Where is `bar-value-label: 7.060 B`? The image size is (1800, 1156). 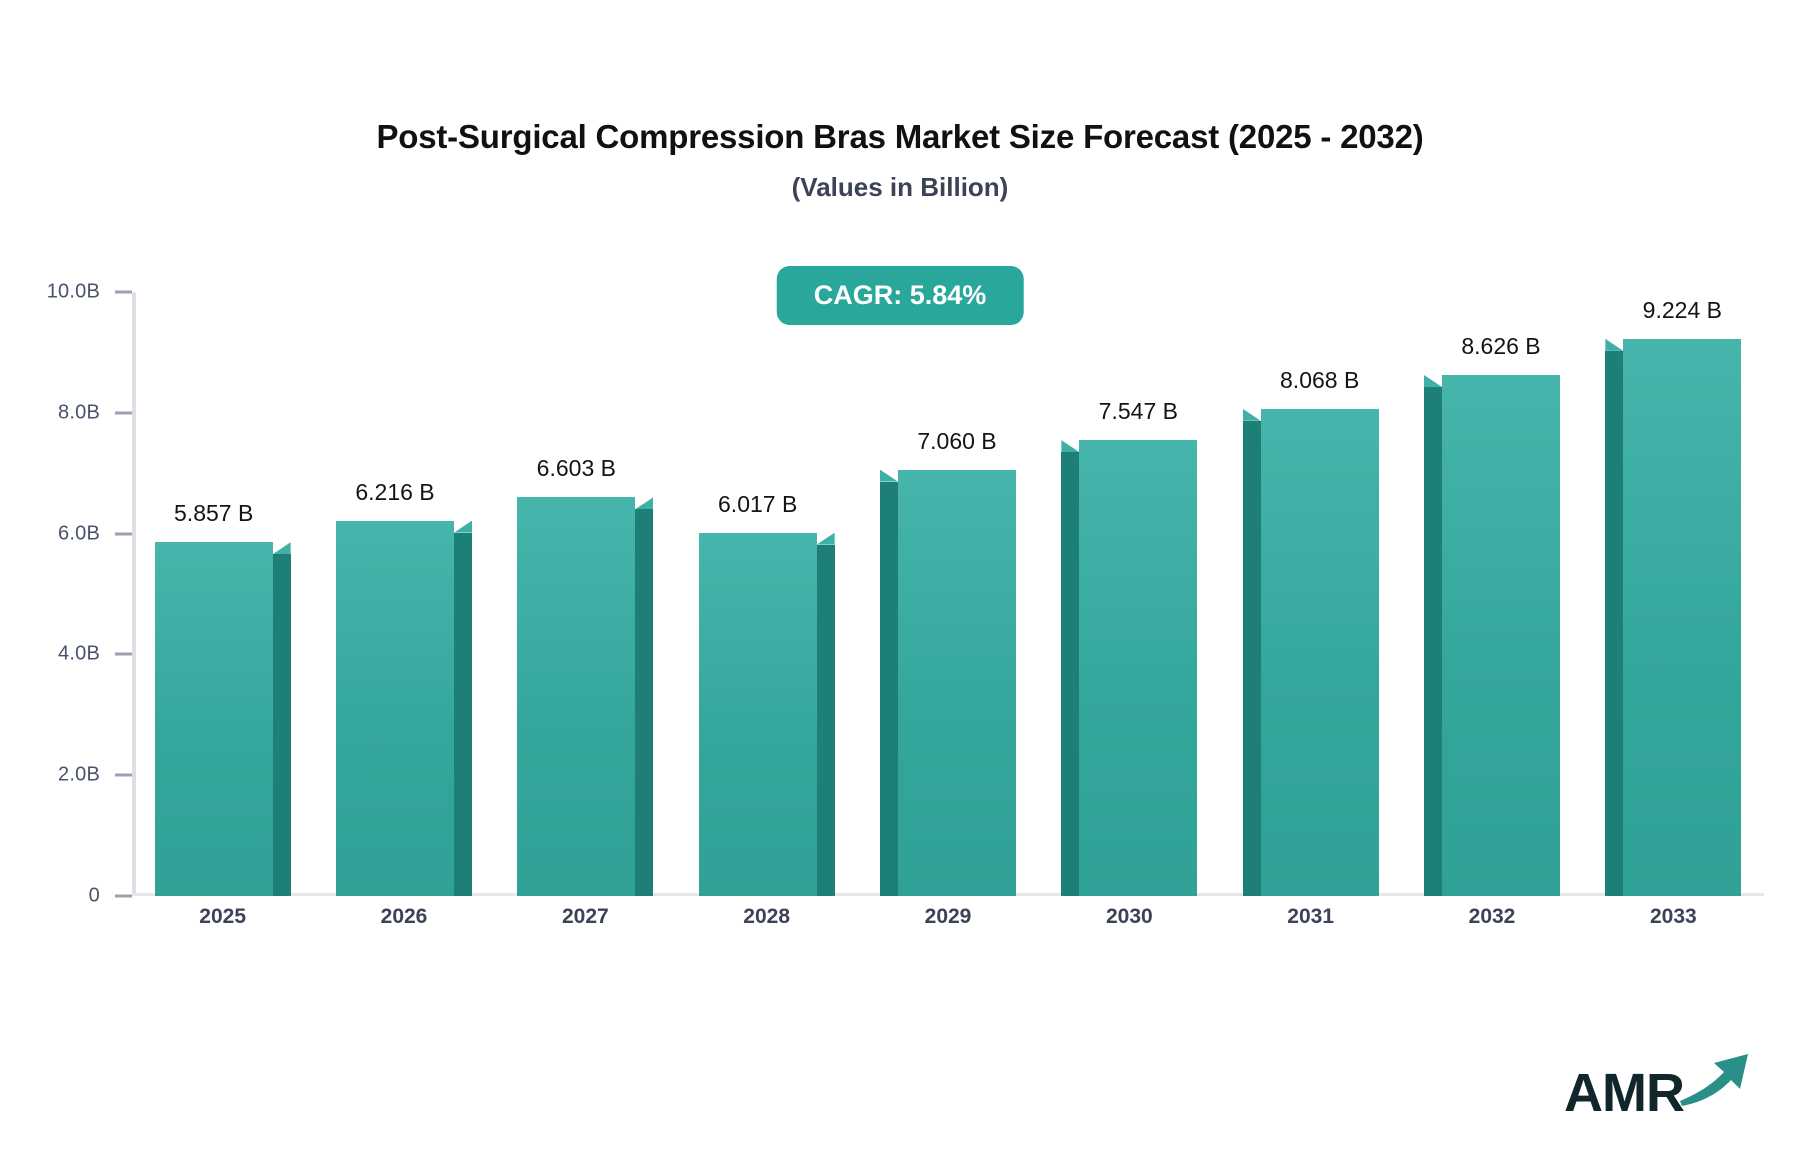
bar-value-label: 7.060 B is located at coordinates (957, 440).